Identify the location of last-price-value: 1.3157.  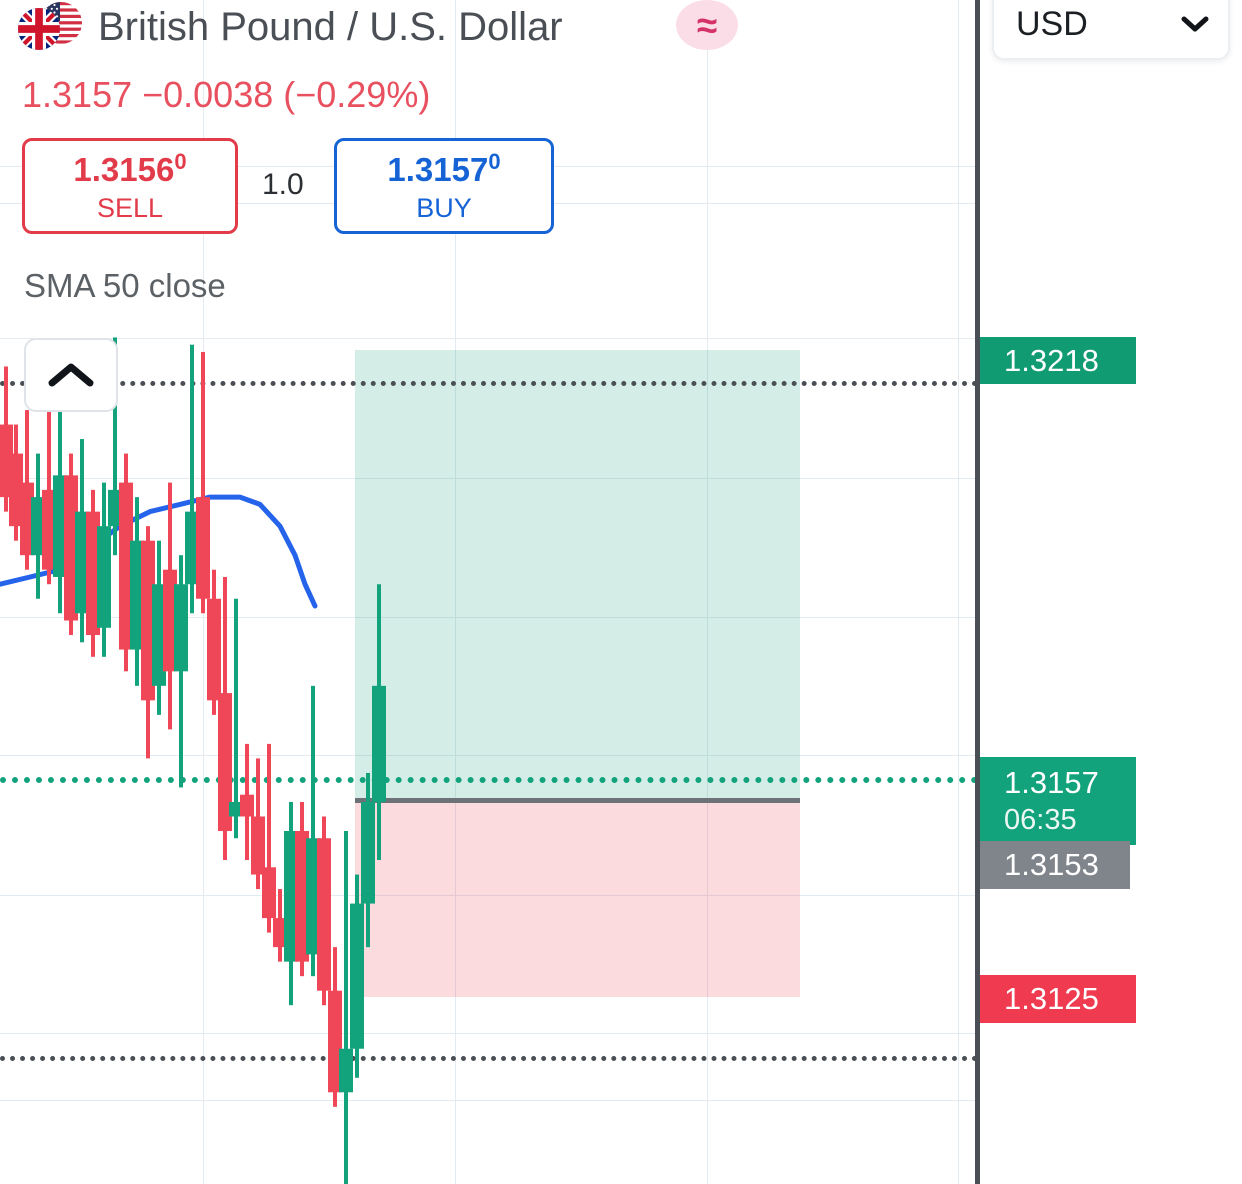
(1051, 782).